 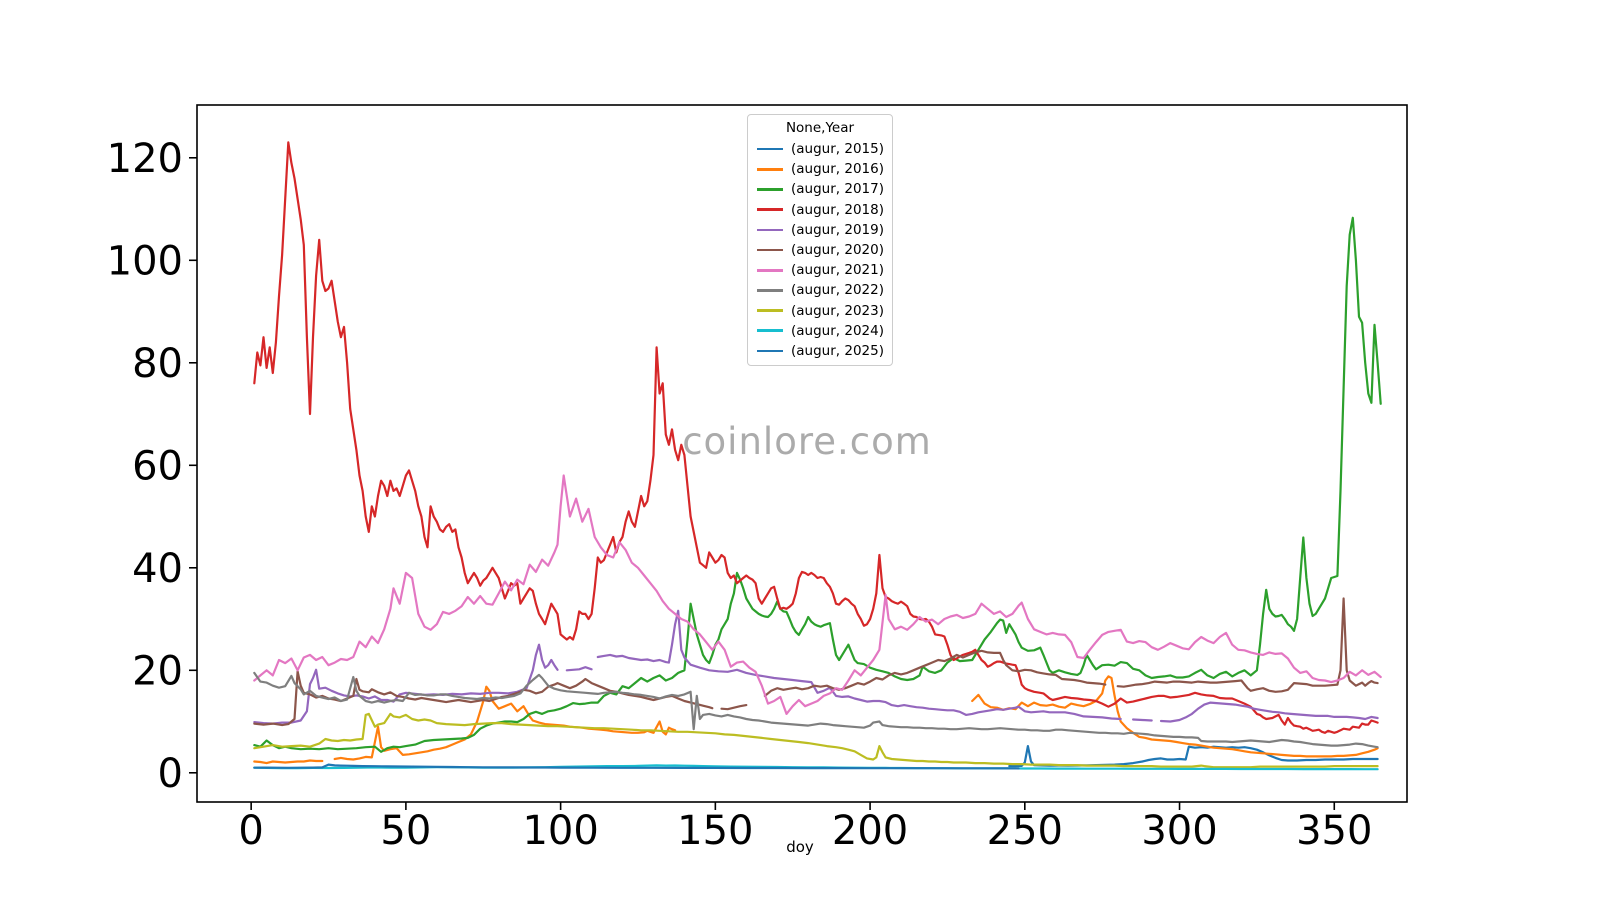 What do you see at coordinates (816, 740) in the screenshot?
I see `series-line-augur-2023` at bounding box center [816, 740].